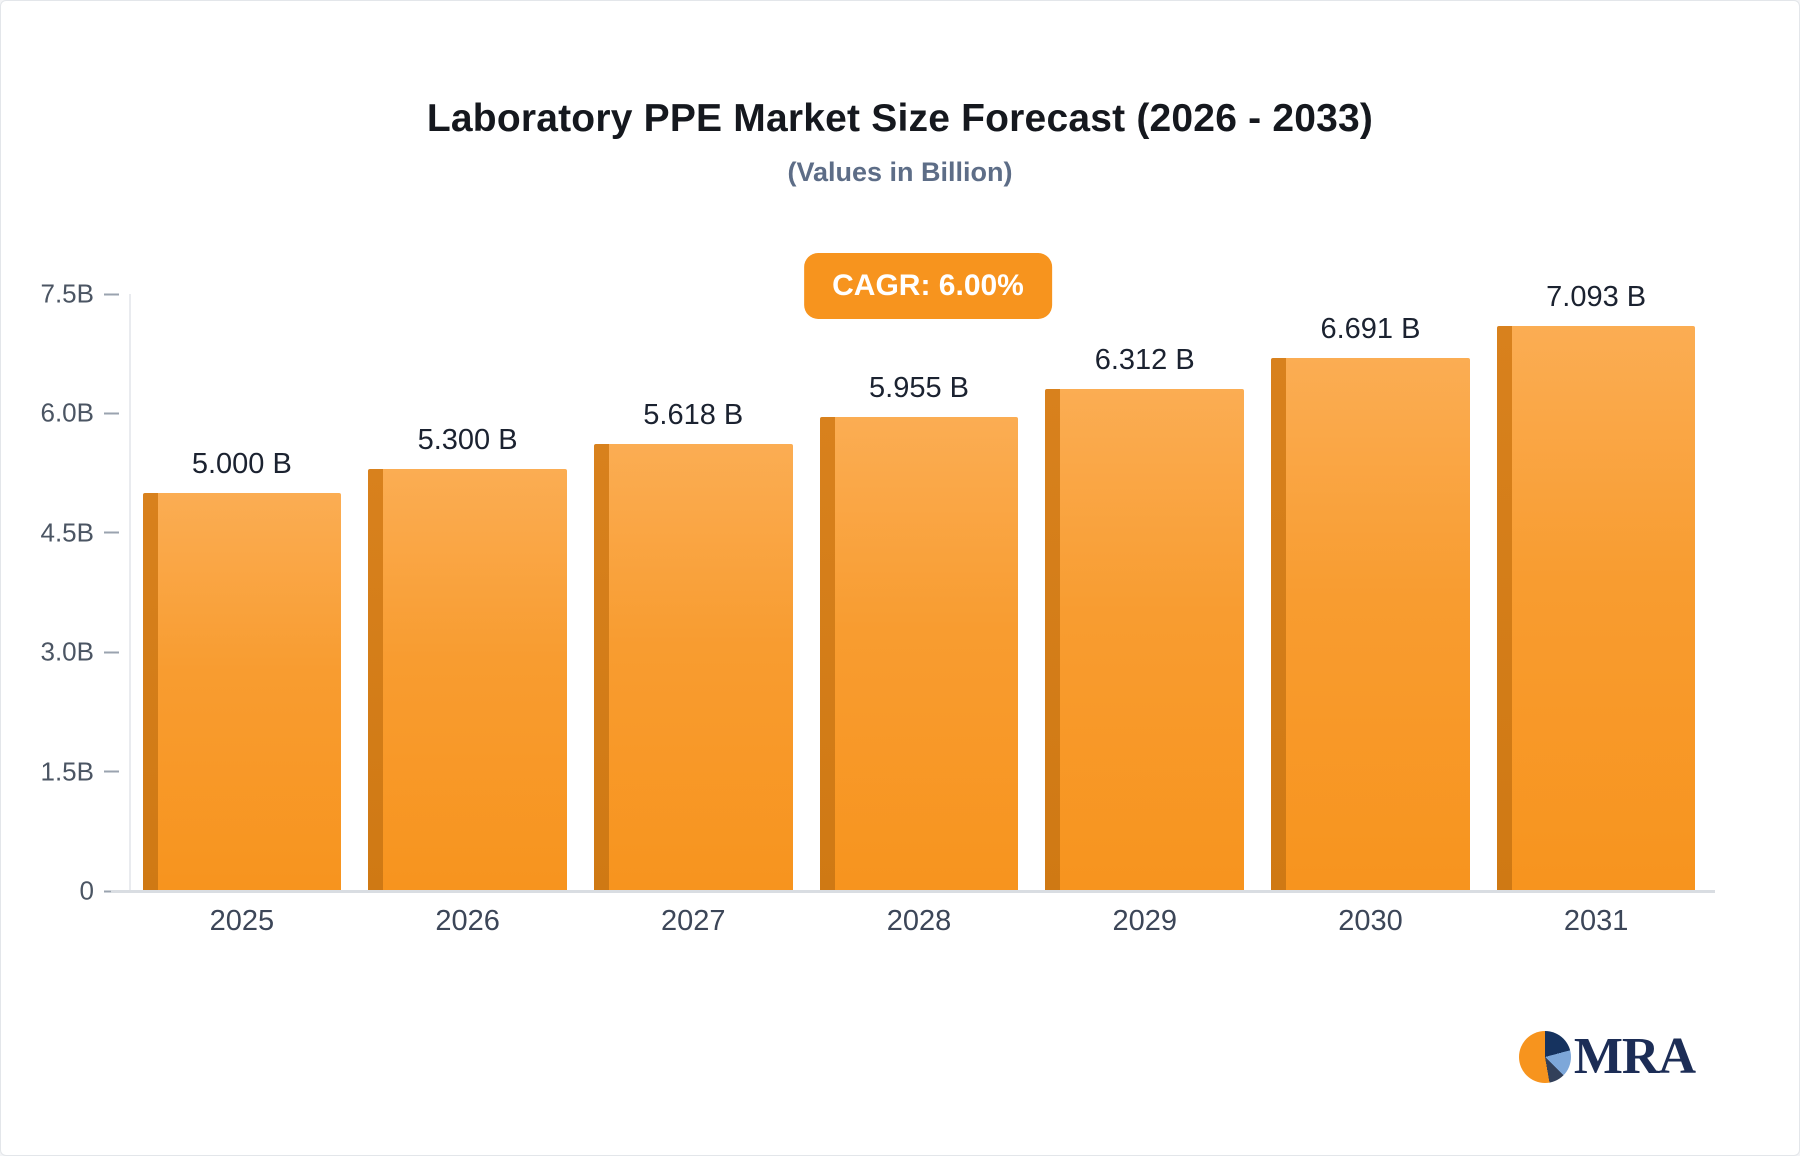 This screenshot has width=1800, height=1156. I want to click on y-tick-label: 6.0B, so click(67, 412).